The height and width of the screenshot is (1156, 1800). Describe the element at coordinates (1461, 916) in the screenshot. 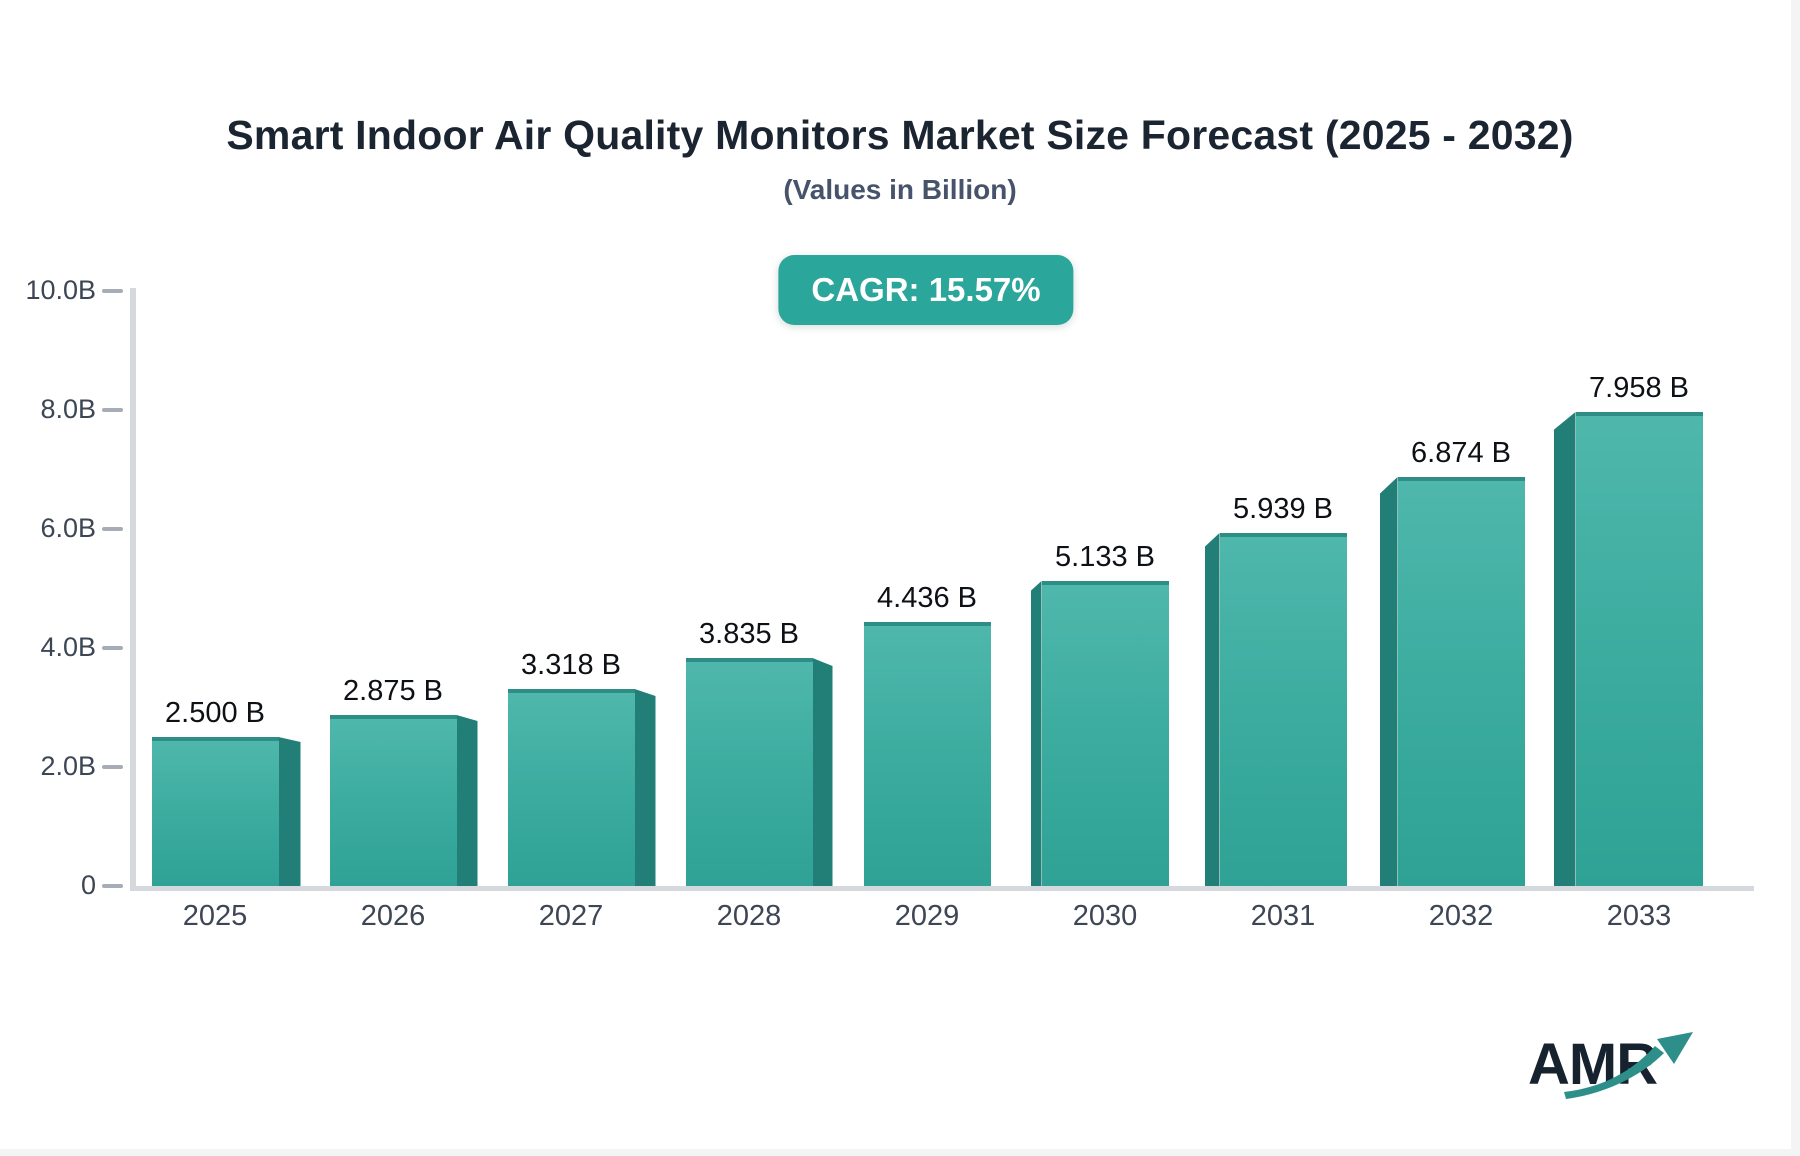

I see `x-tick-label: 2032` at that location.